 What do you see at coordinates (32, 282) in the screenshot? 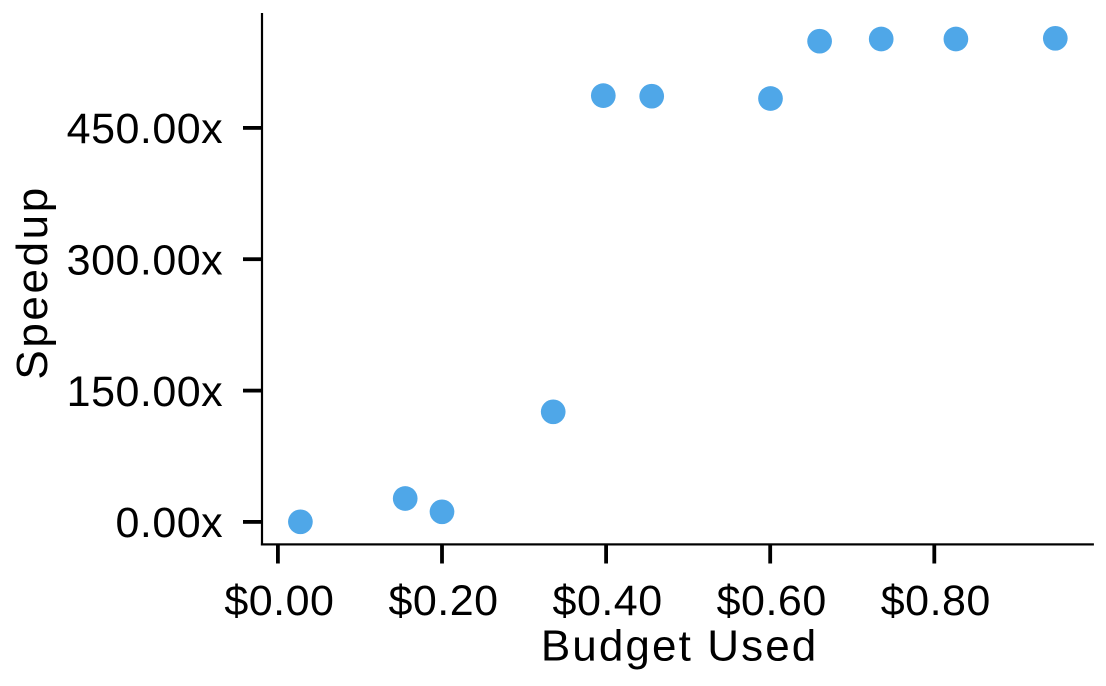
I see `svg-text: Speedup` at bounding box center [32, 282].